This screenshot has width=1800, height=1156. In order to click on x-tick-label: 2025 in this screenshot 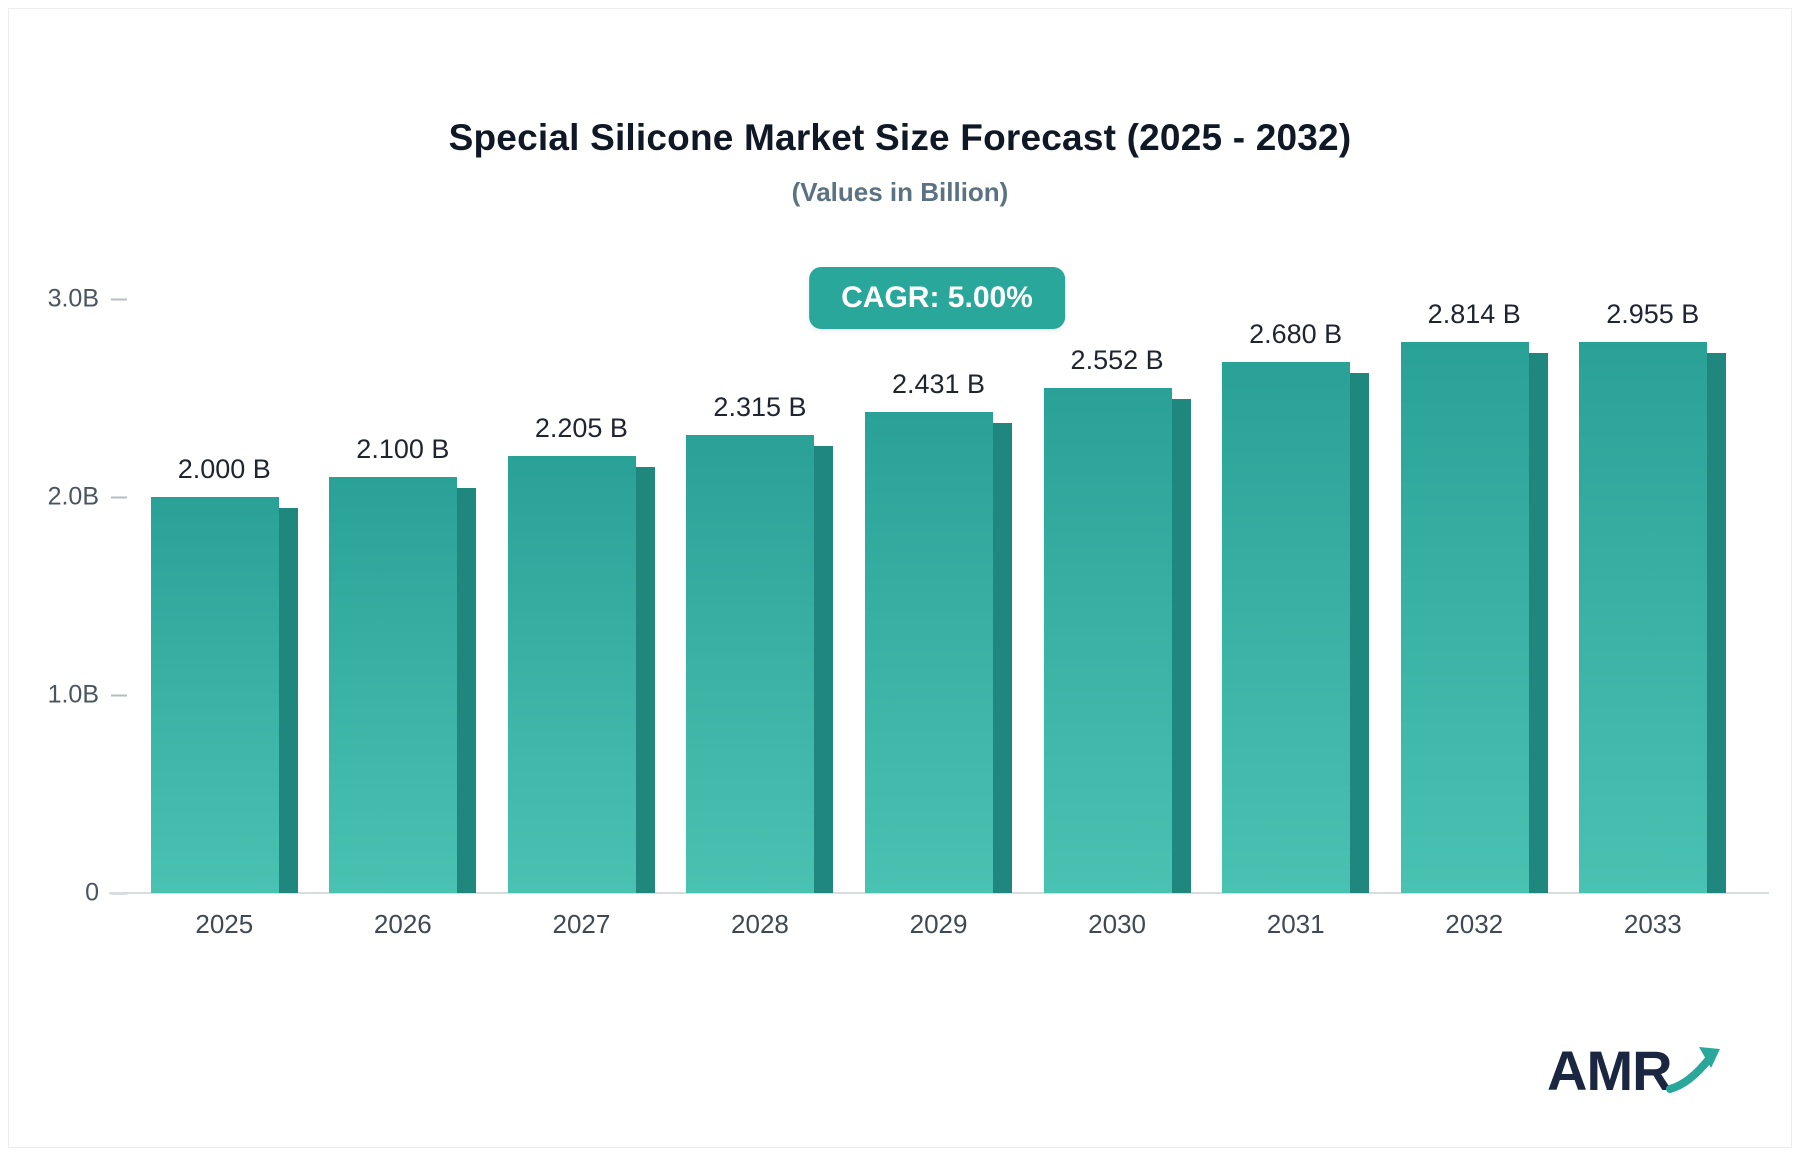, I will do `click(224, 924)`.